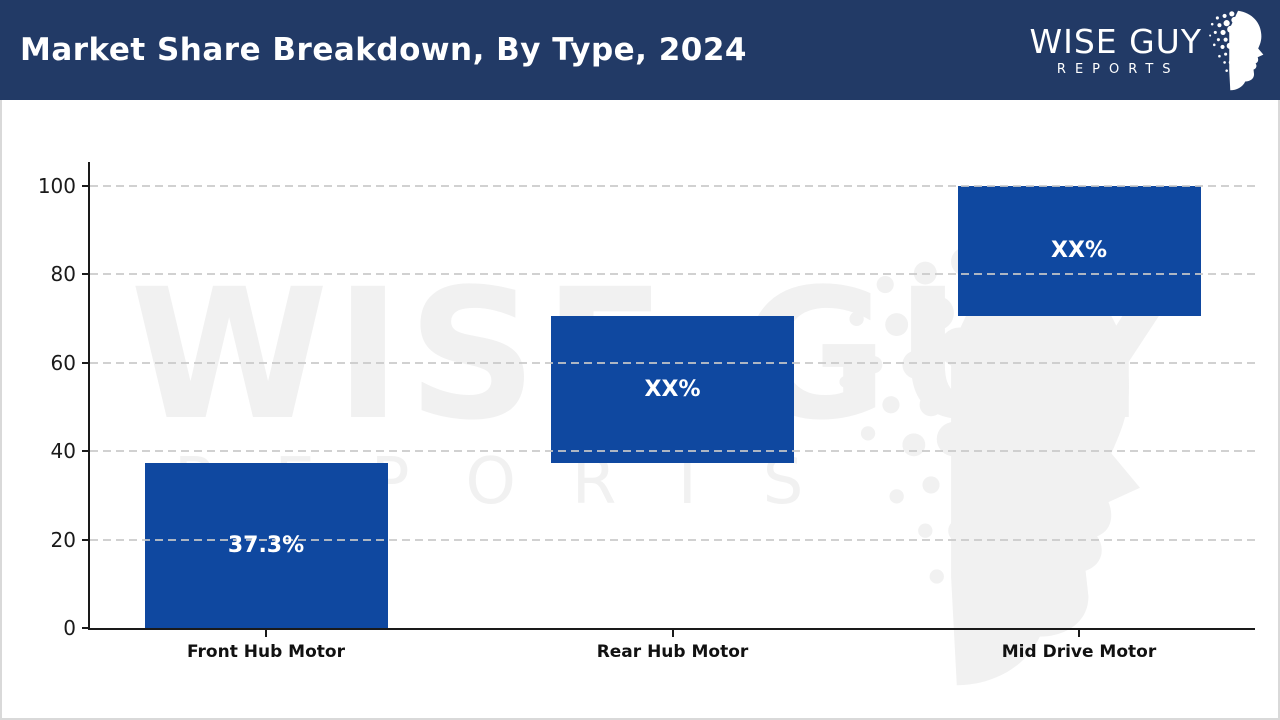 The image size is (1280, 720). I want to click on x-category-label: Mid Drive Motor, so click(1079, 652).